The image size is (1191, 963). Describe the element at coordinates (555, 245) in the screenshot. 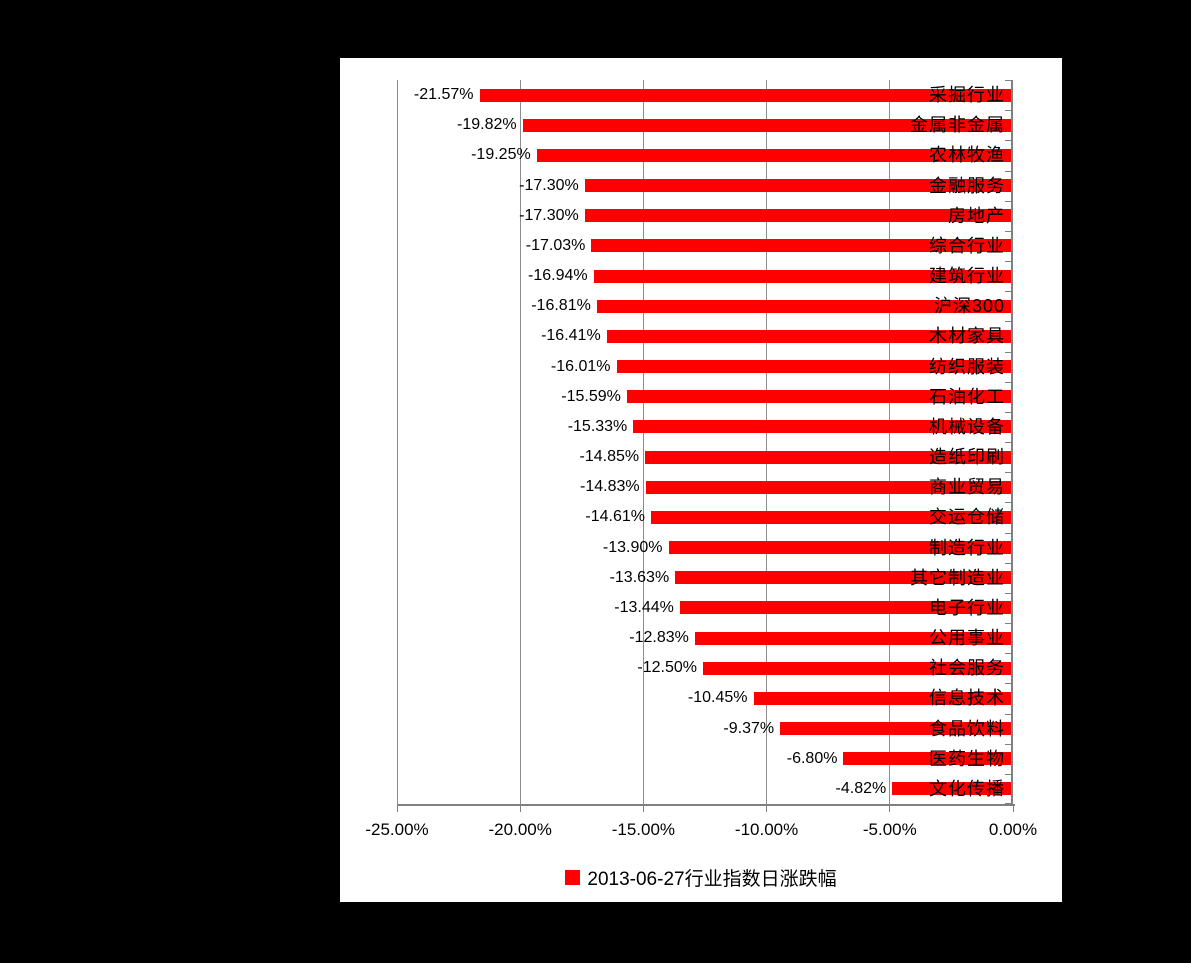

I see `bar-value-label: -17.03%` at that location.